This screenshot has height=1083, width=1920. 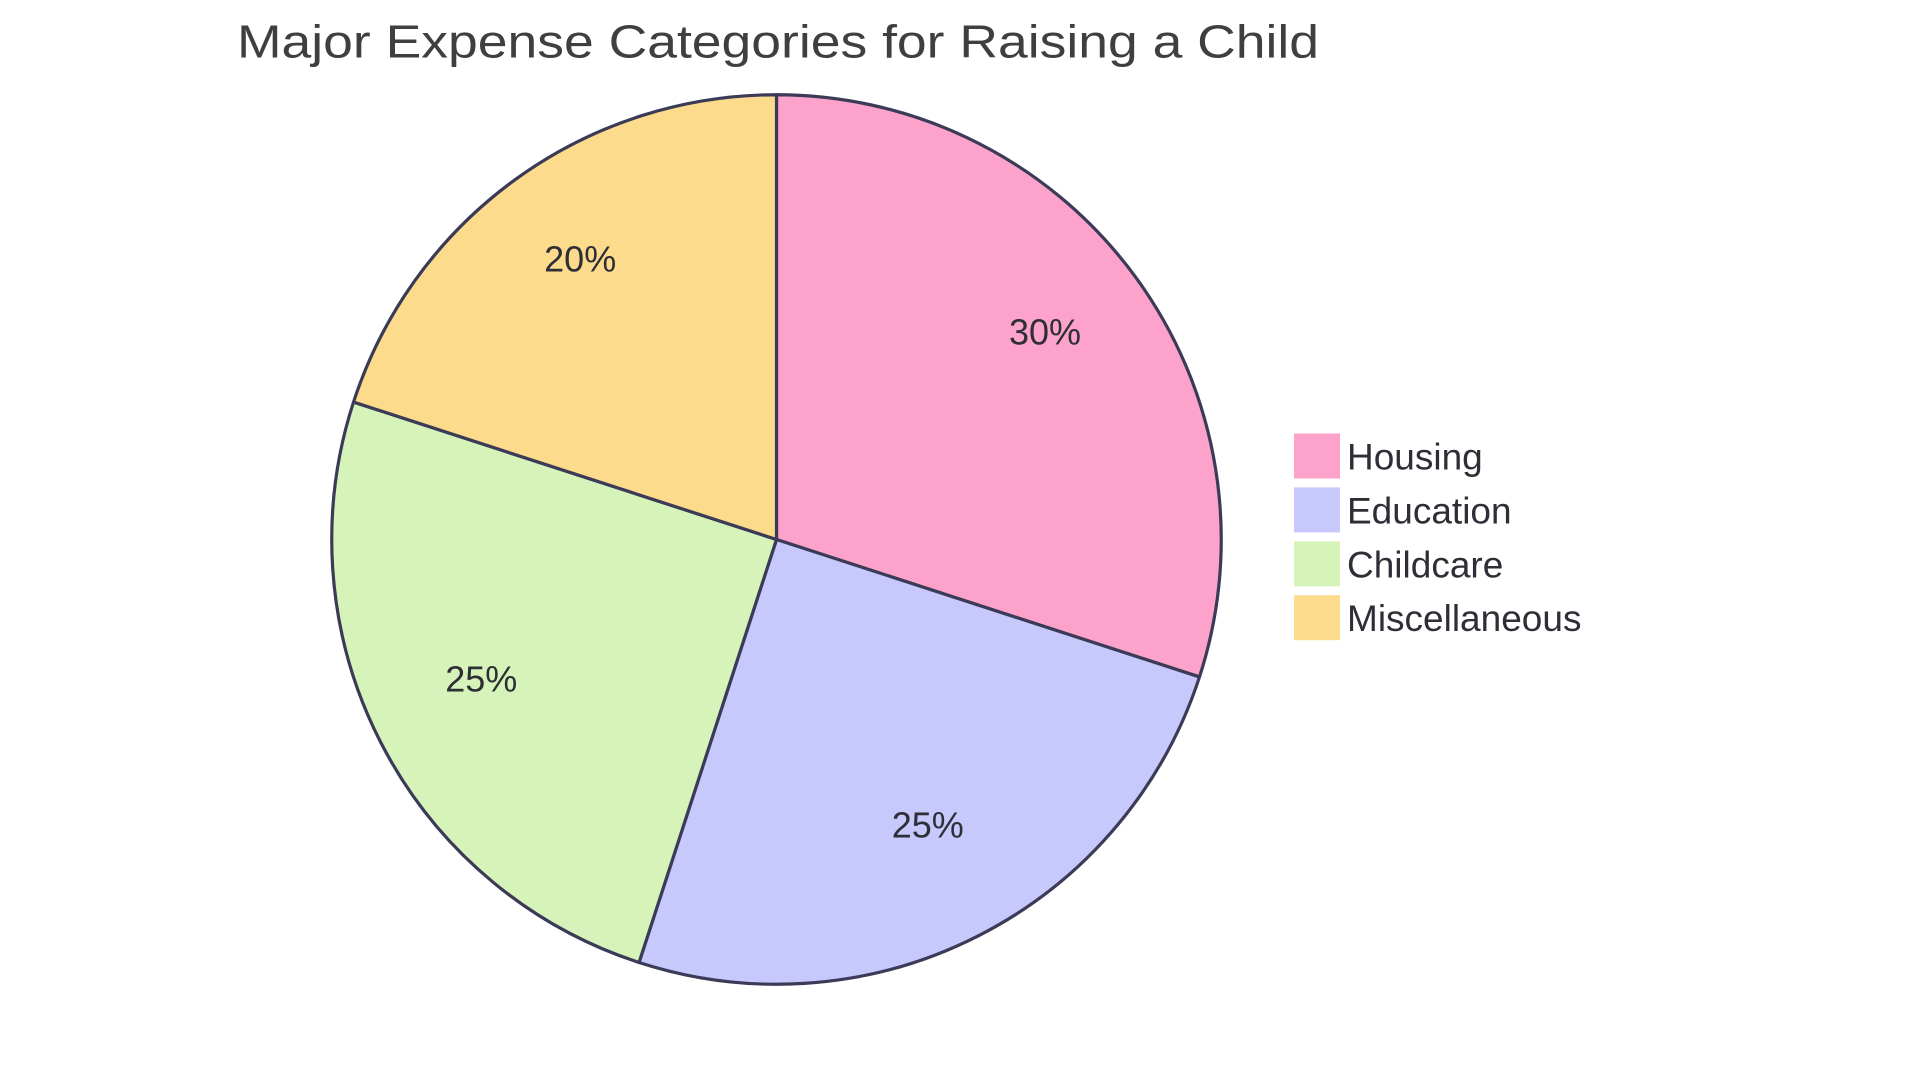 What do you see at coordinates (1464, 618) in the screenshot?
I see `svg-text: Miscellaneous` at bounding box center [1464, 618].